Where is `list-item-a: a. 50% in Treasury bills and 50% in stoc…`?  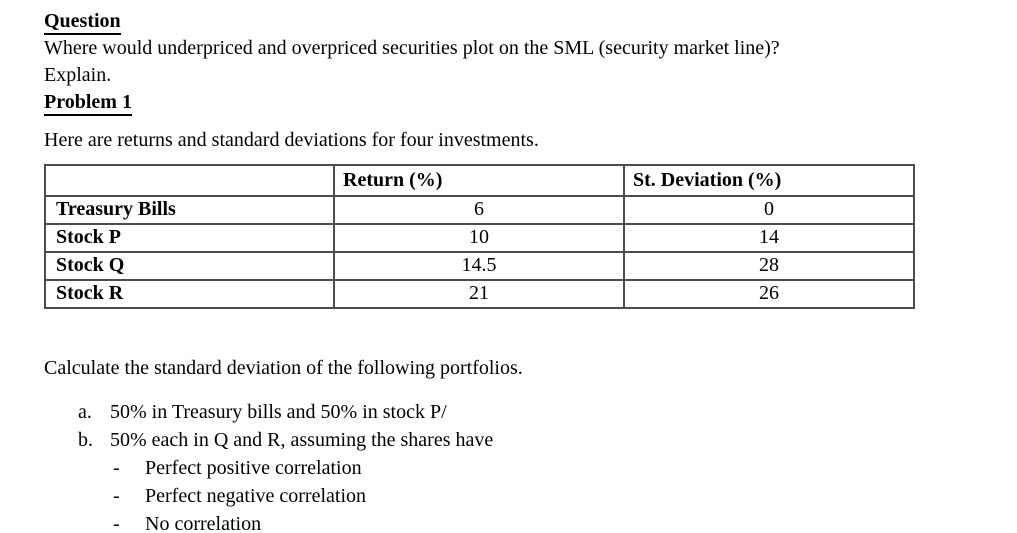
list-item-a: a. 50% in Treasury bills and 50% in stoc… is located at coordinates (527, 412).